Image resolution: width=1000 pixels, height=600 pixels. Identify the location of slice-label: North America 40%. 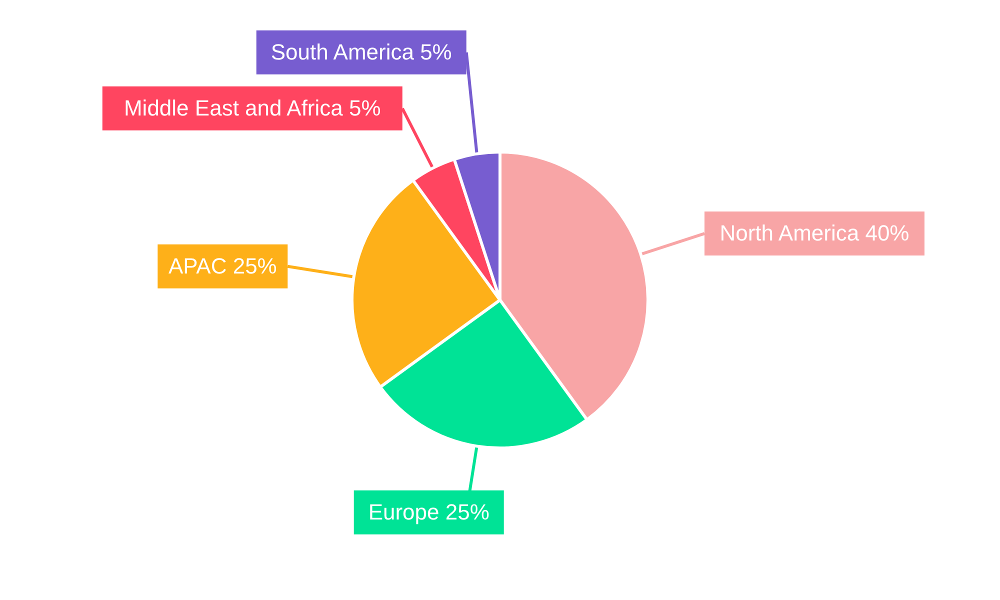
(815, 233).